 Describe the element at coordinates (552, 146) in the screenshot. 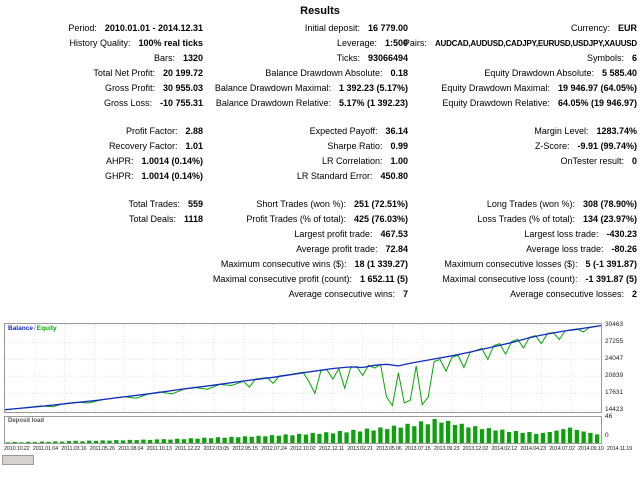

I see `stat-label: Z-Score:` at that location.